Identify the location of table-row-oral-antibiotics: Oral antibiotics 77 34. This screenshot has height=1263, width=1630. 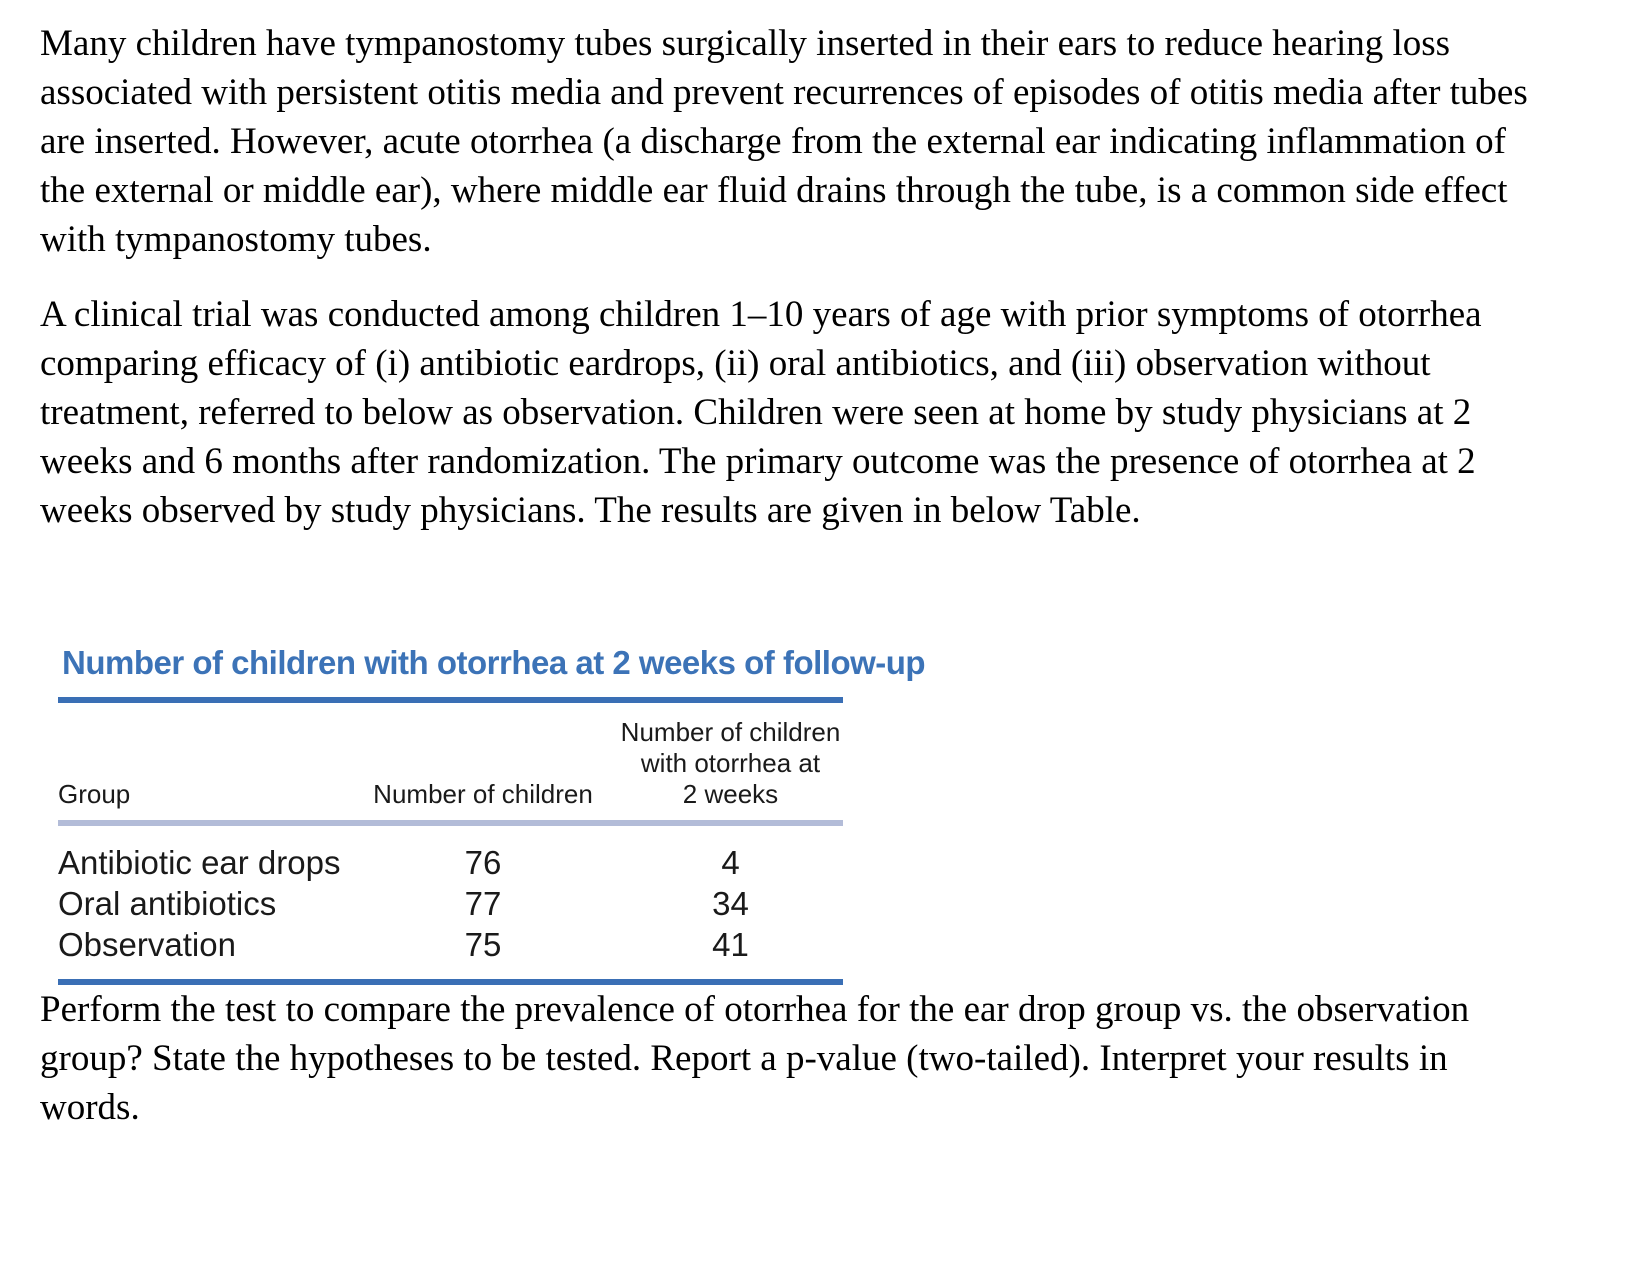
(450, 903).